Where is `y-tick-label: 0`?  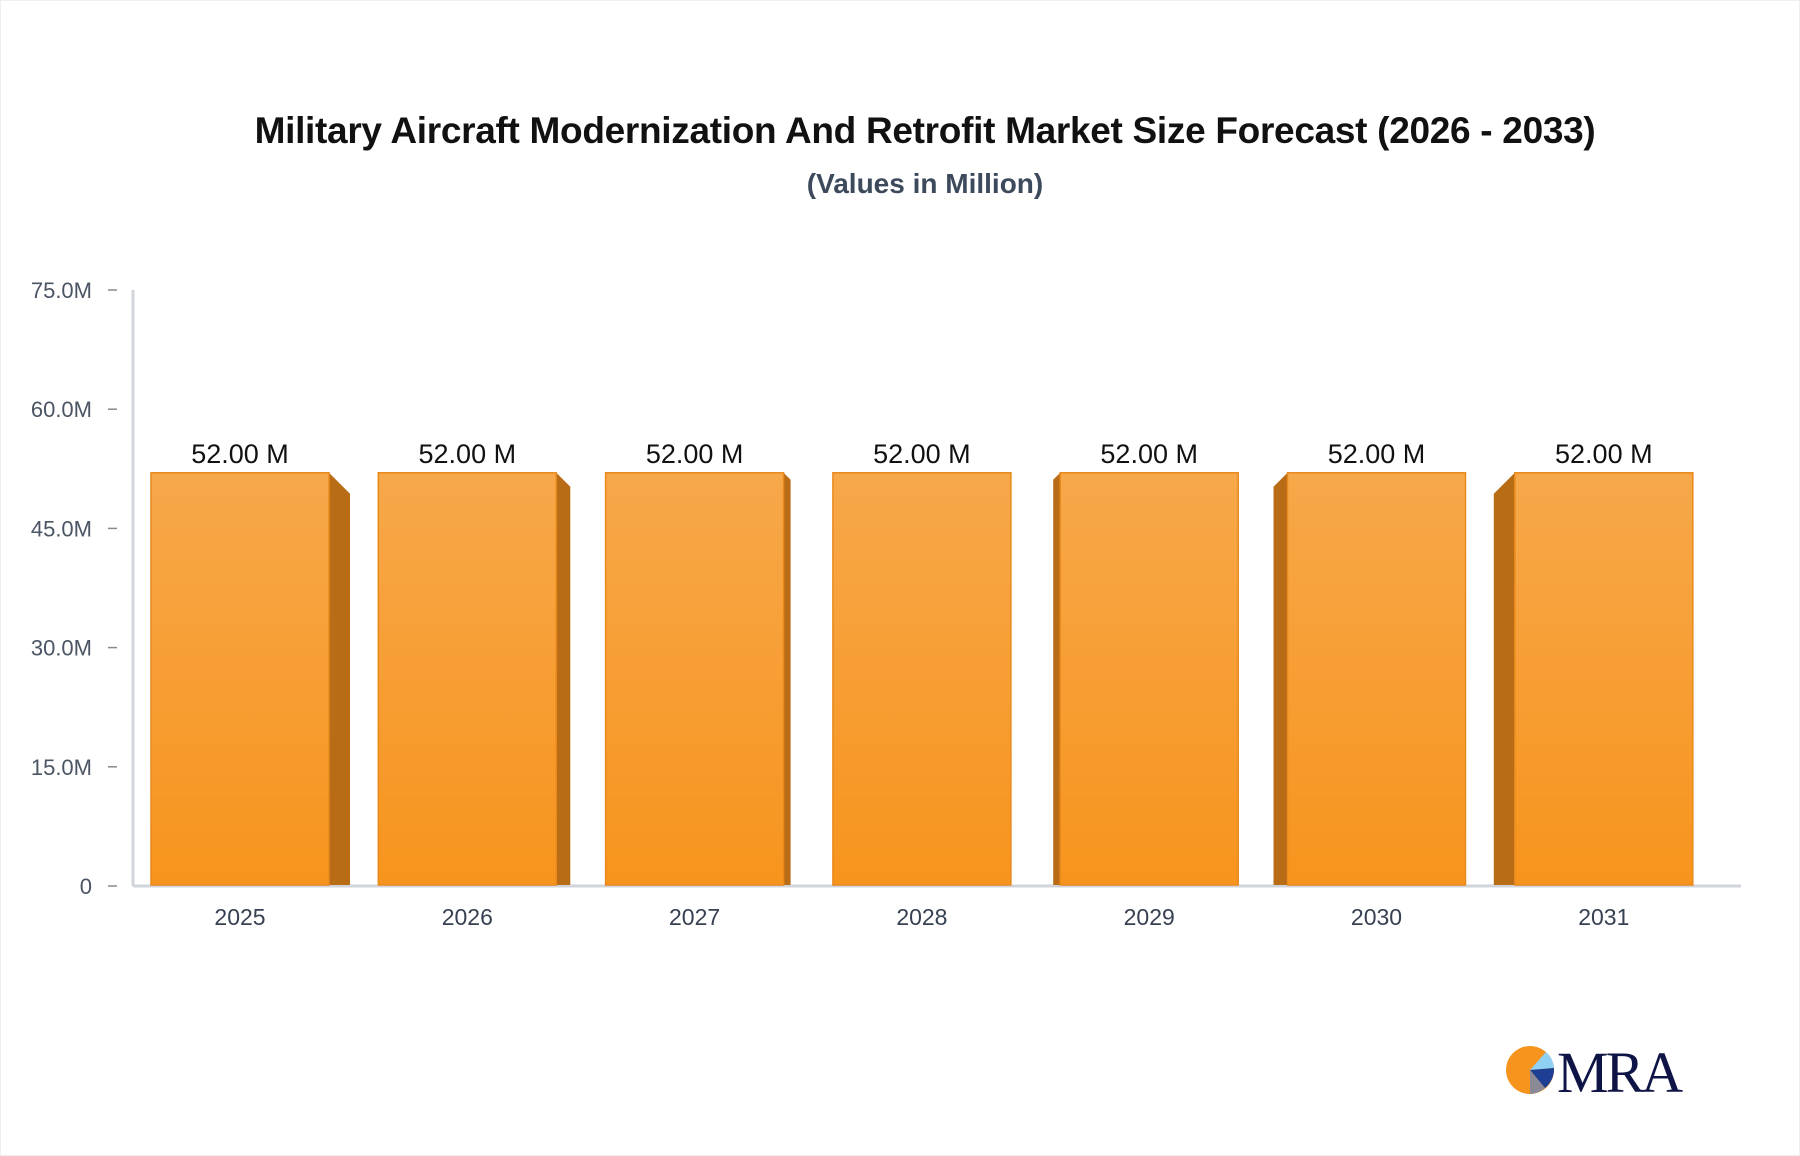
y-tick-label: 0 is located at coordinates (86, 886).